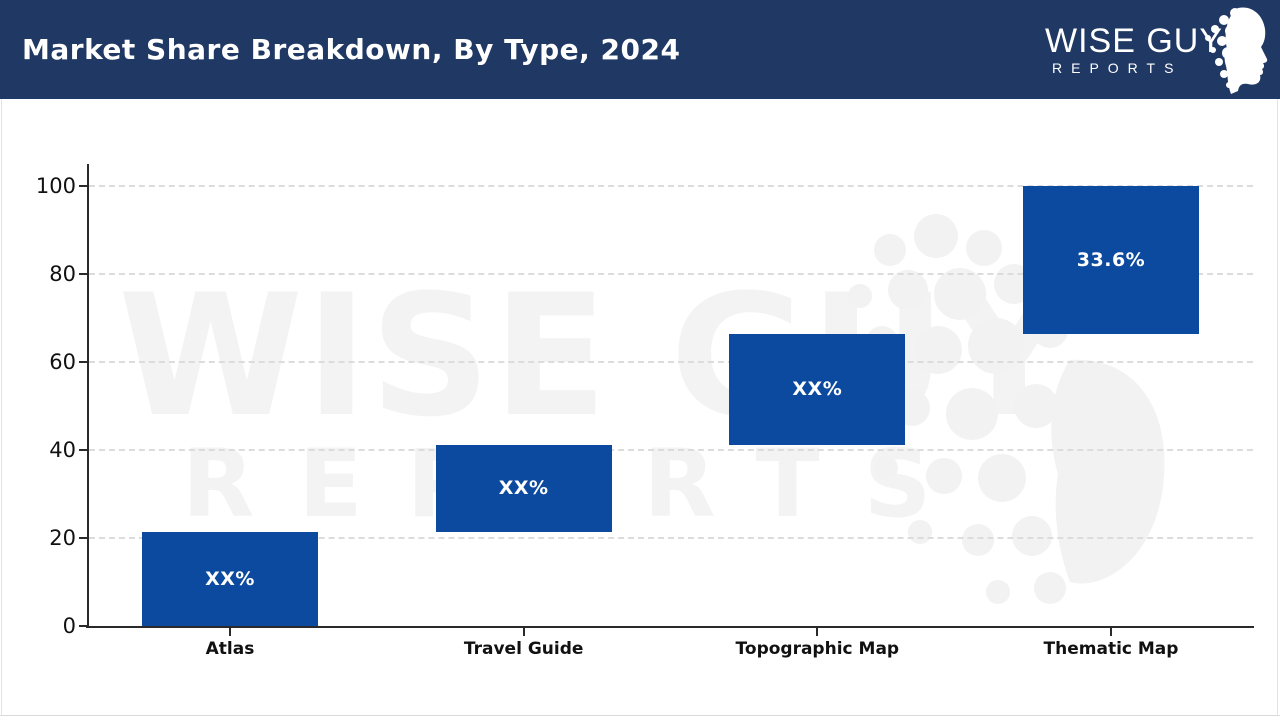  I want to click on face-profile-icon, so click(1236, 51).